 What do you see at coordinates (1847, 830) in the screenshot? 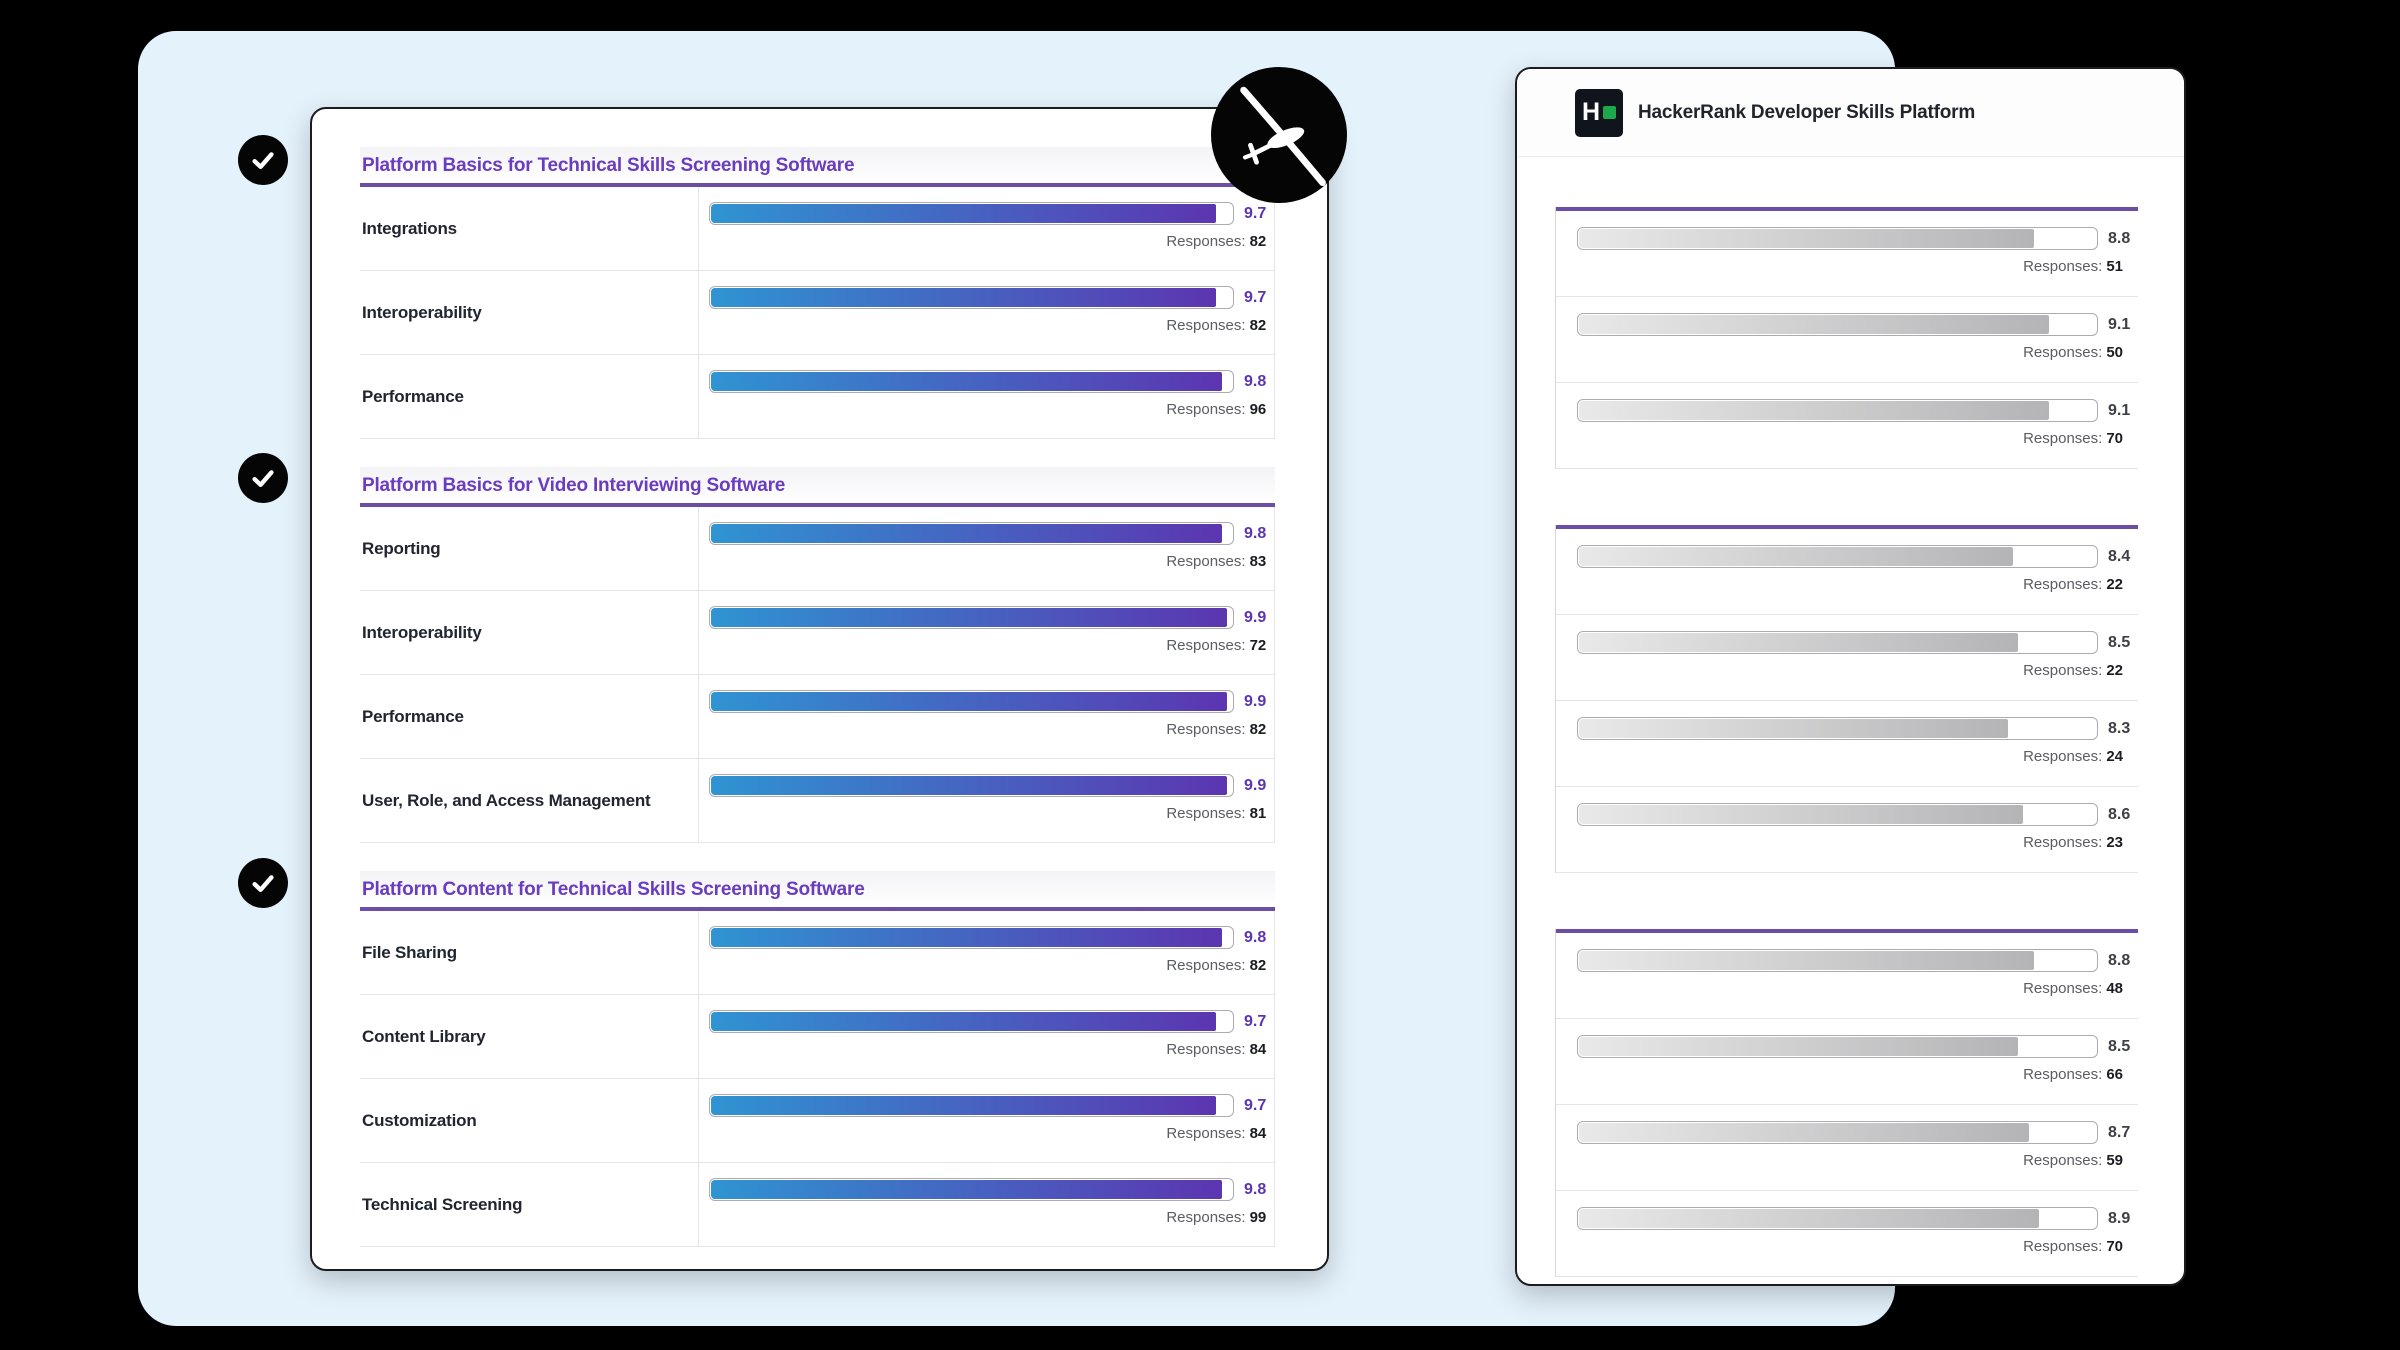
I see `score-row: 8.6 Responses: 23` at bounding box center [1847, 830].